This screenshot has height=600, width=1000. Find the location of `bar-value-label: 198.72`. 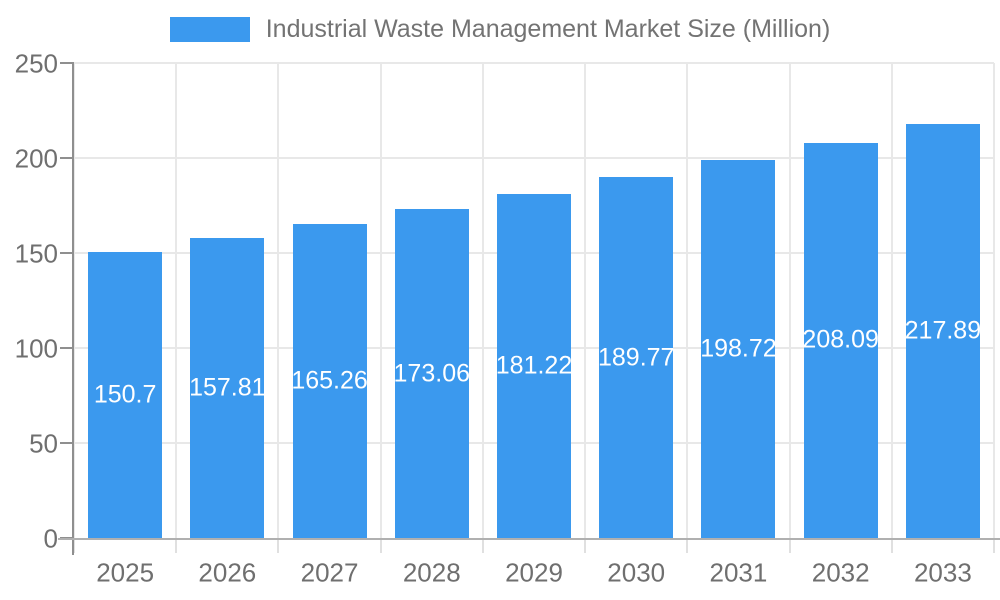

bar-value-label: 198.72 is located at coordinates (738, 348).